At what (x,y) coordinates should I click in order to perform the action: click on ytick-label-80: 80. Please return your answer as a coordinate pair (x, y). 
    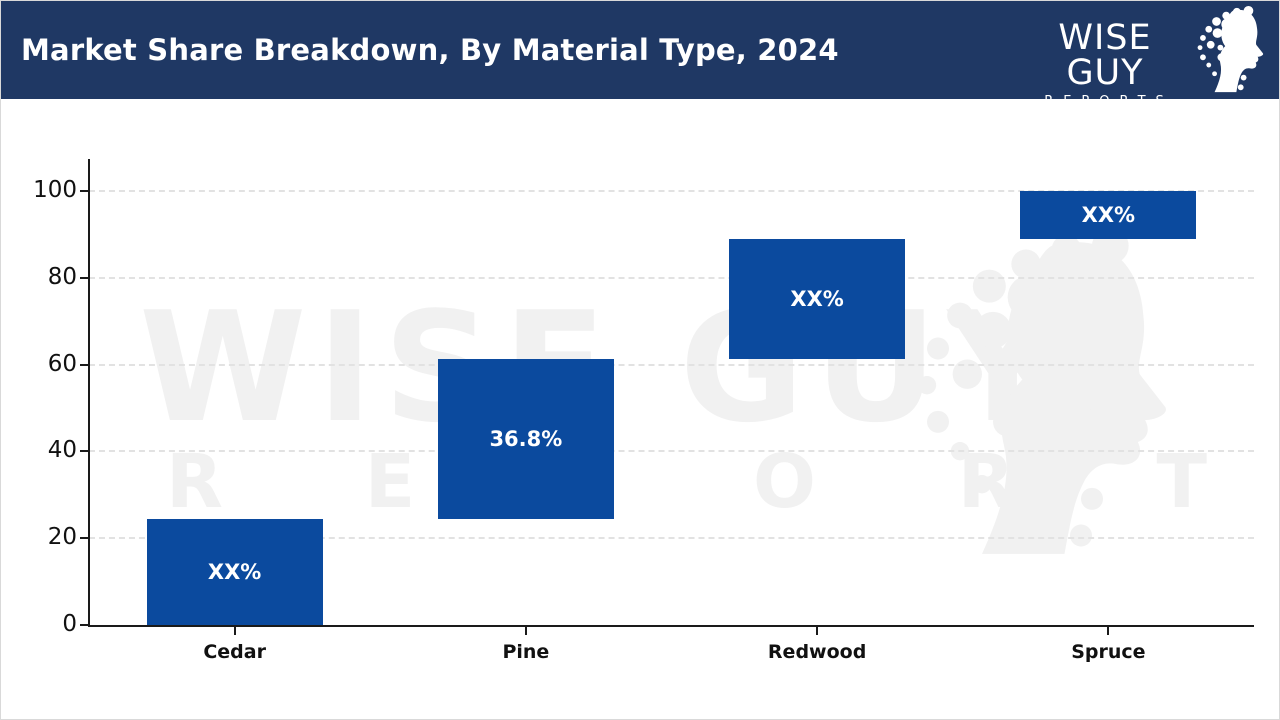
    Looking at the image, I should click on (48, 277).